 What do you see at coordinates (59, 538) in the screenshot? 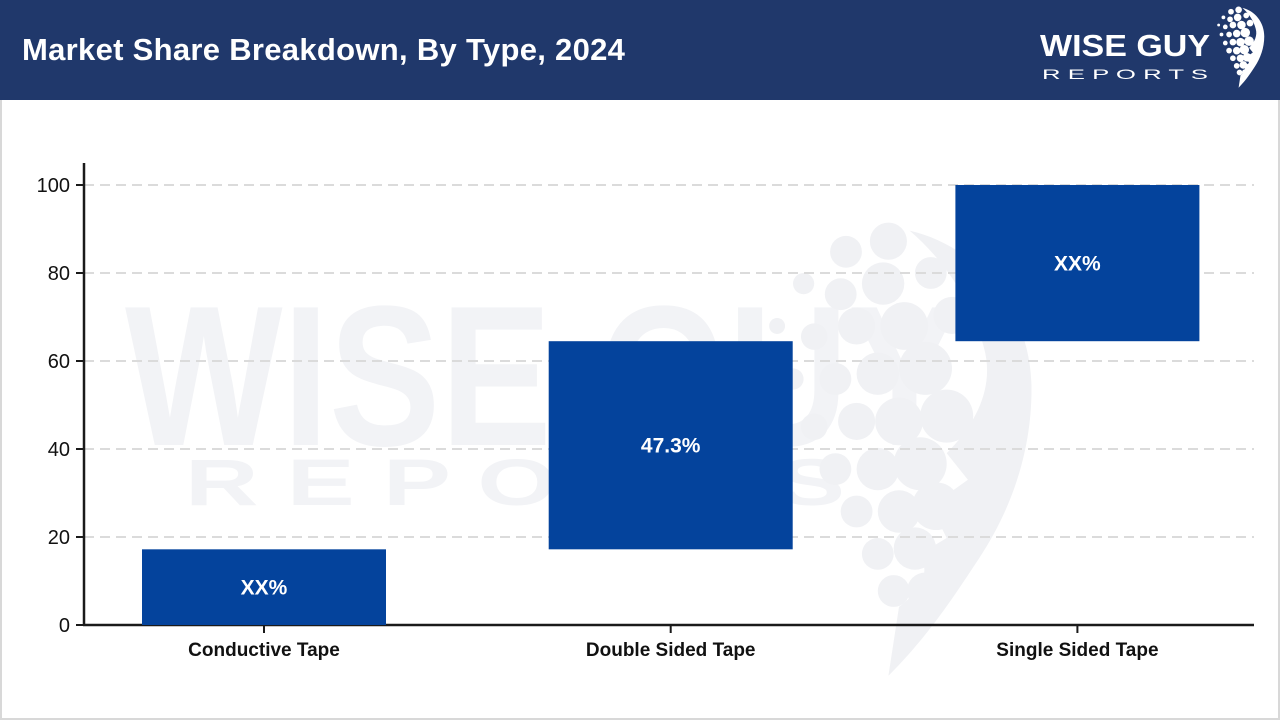
I see `y-tick-label: 20` at bounding box center [59, 538].